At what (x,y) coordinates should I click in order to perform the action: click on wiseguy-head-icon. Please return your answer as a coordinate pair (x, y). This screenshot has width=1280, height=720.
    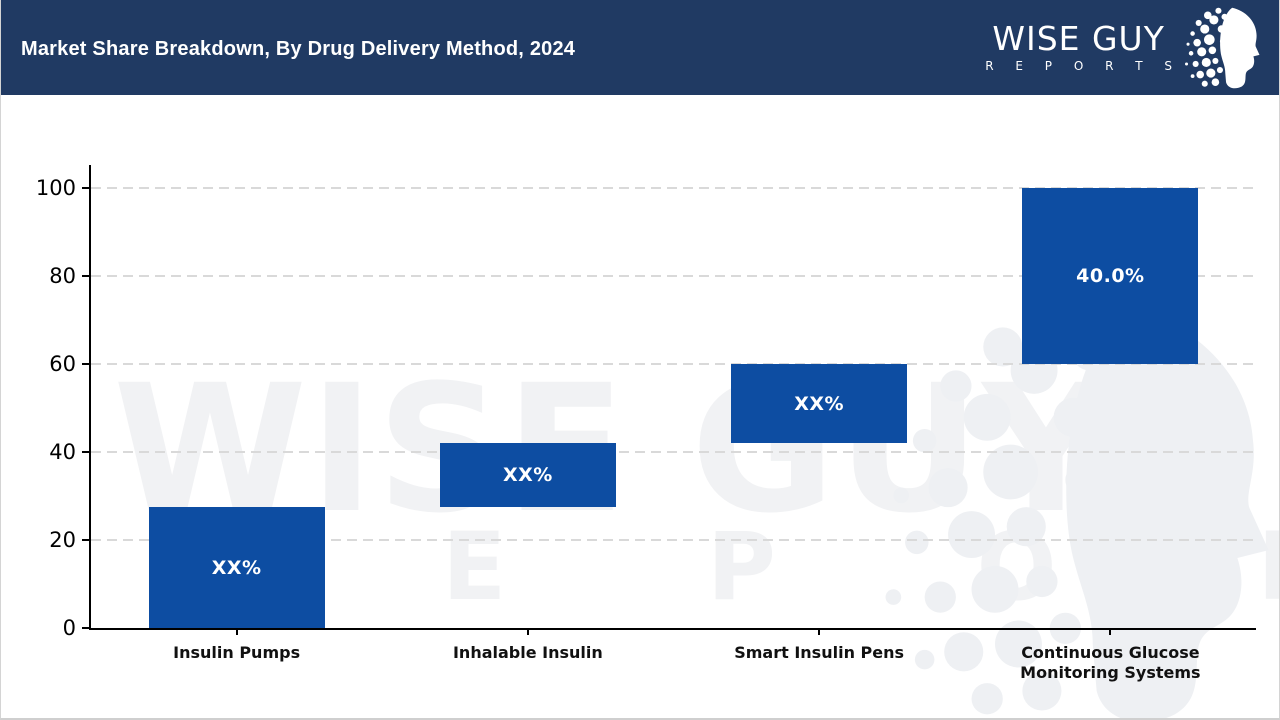
    Looking at the image, I should click on (1222, 47).